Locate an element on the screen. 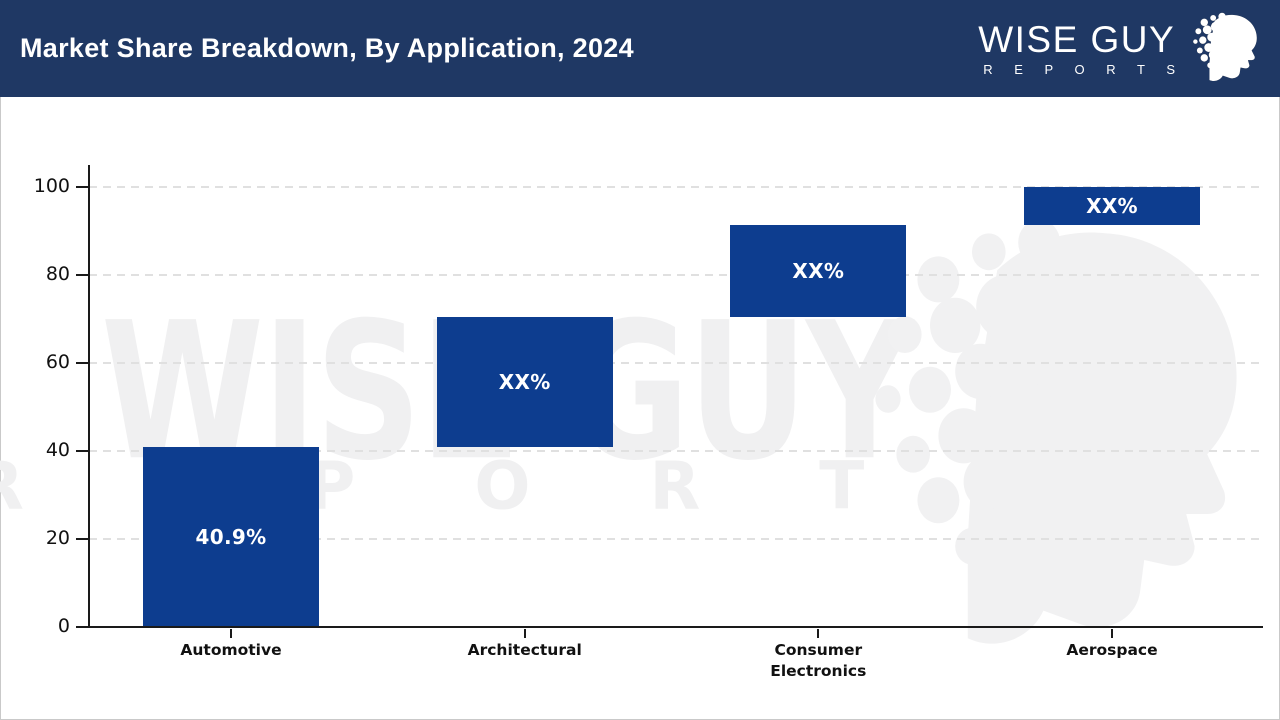 The height and width of the screenshot is (720, 1280). x-axis-label-3: Aerospace is located at coordinates (1112, 650).